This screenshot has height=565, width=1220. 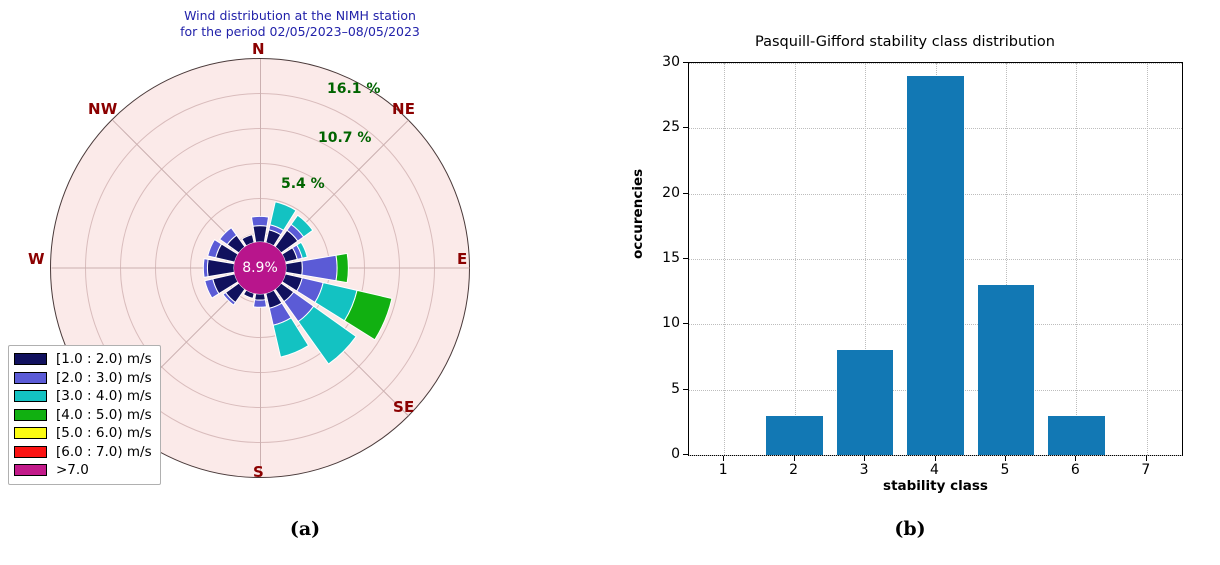 I want to click on legend-item: [6.0 : 7.0) m/s, so click(x=83, y=452).